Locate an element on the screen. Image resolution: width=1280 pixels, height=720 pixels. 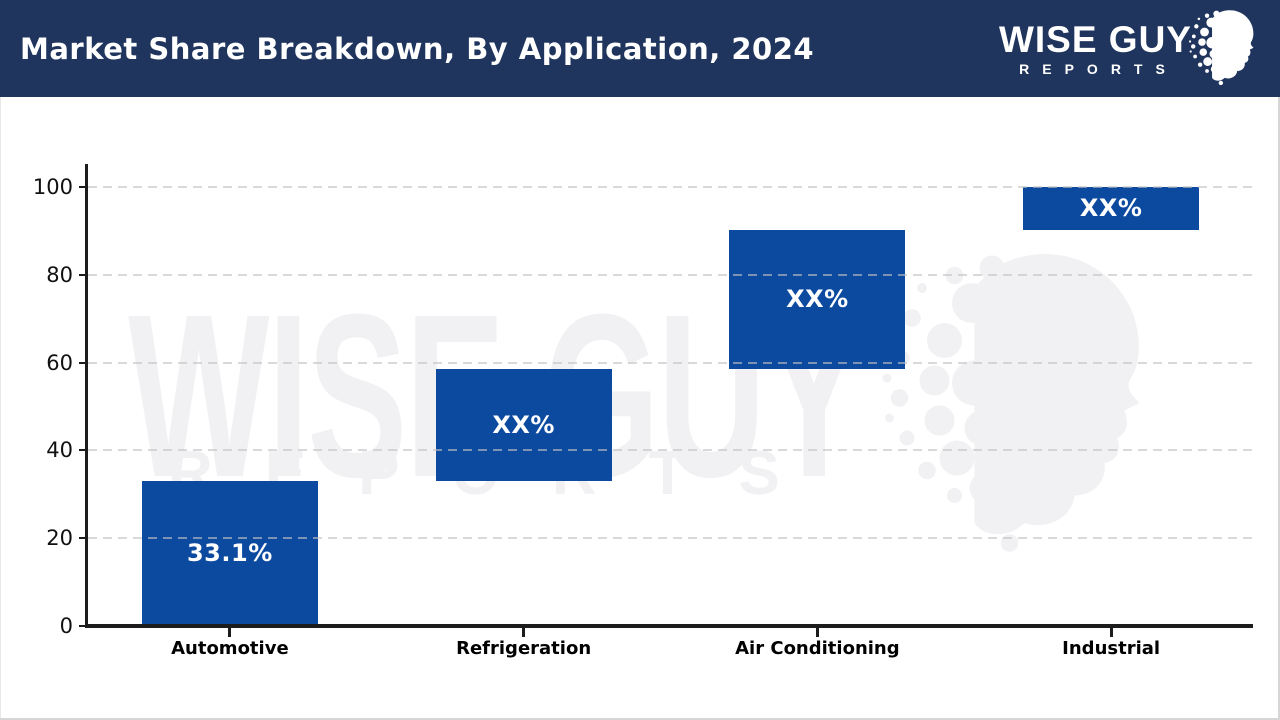
y-tick-label: 20 is located at coordinates (59, 538).